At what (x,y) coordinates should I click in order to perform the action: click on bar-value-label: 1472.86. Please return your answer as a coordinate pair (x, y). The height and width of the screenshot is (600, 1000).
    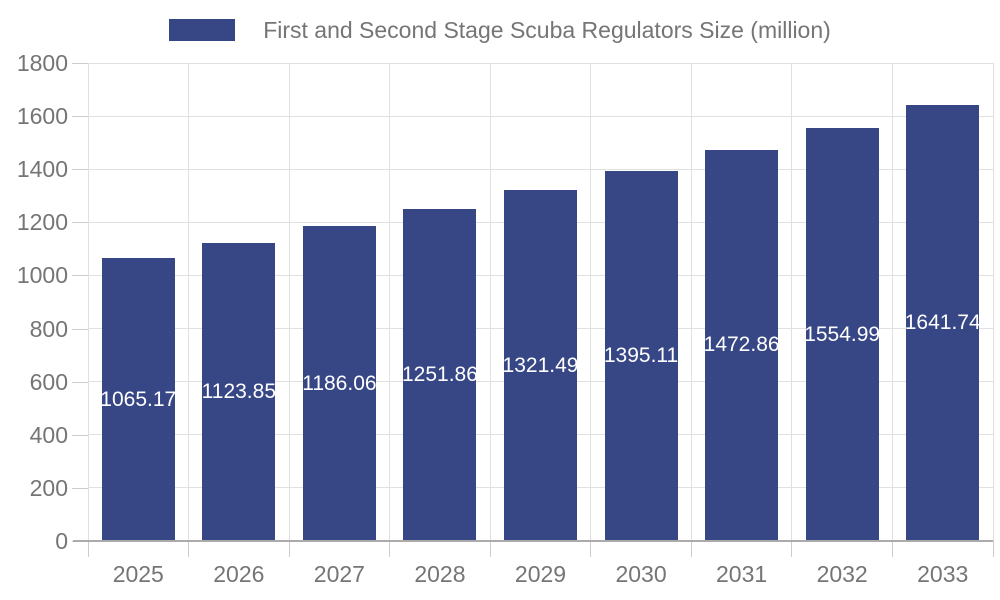
    Looking at the image, I should click on (741, 345).